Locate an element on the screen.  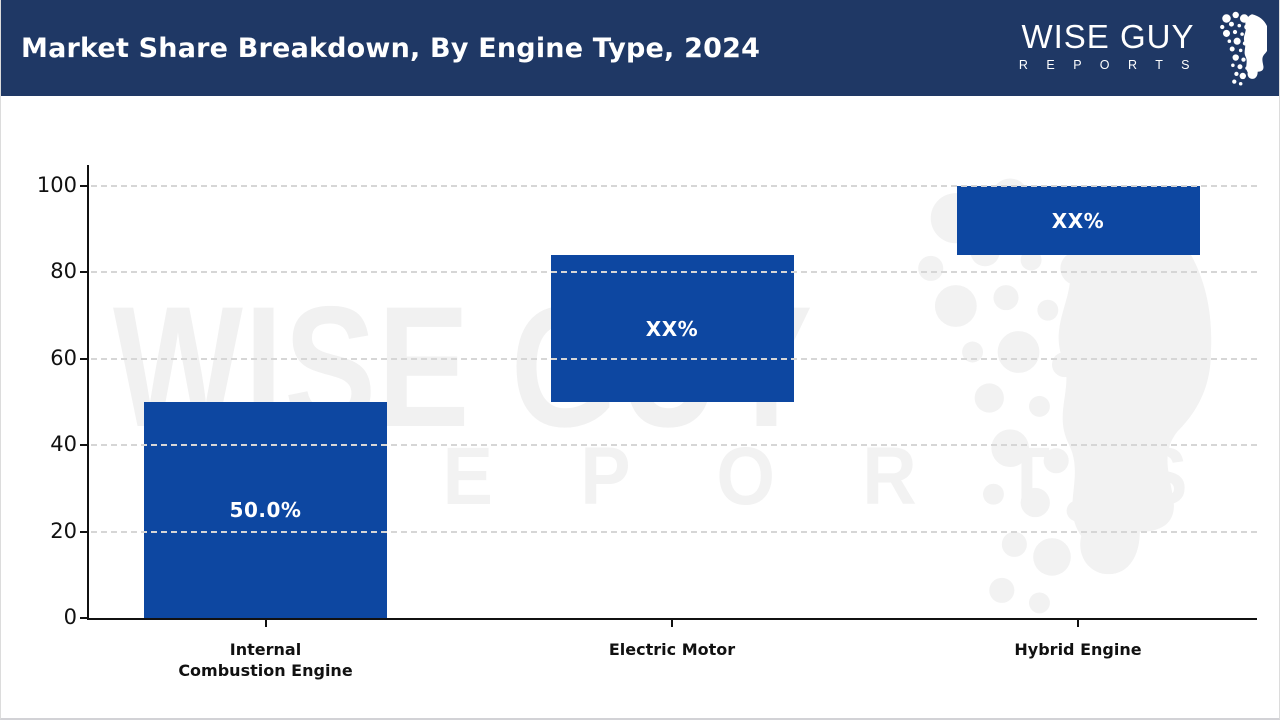
x-tick-label-2: Hybrid Engine is located at coordinates (1078, 649).